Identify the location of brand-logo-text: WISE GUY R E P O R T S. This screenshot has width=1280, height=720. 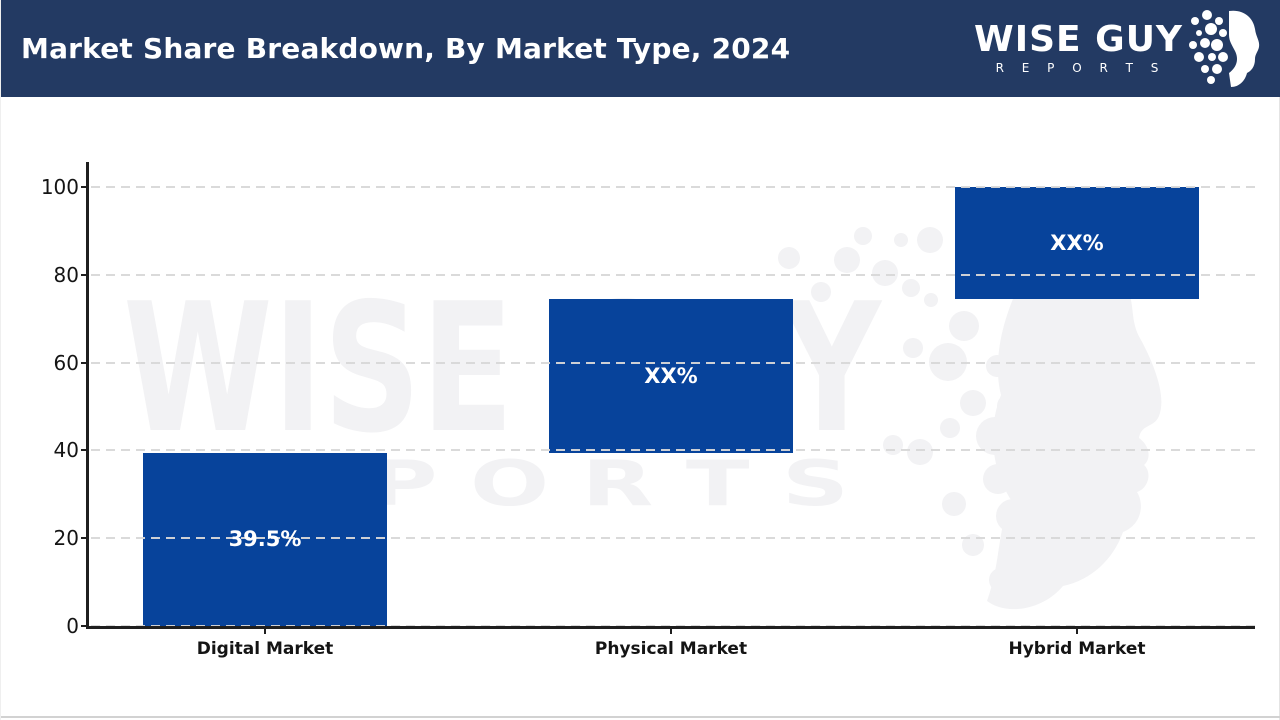
(1078, 47).